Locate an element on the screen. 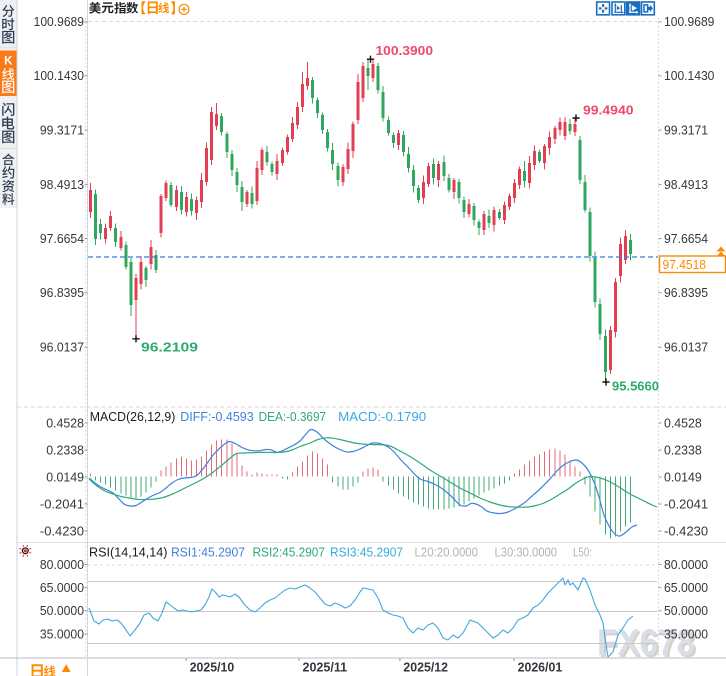 The width and height of the screenshot is (726, 676). svg-text: RSI(14,14,14) is located at coordinates (128, 553).